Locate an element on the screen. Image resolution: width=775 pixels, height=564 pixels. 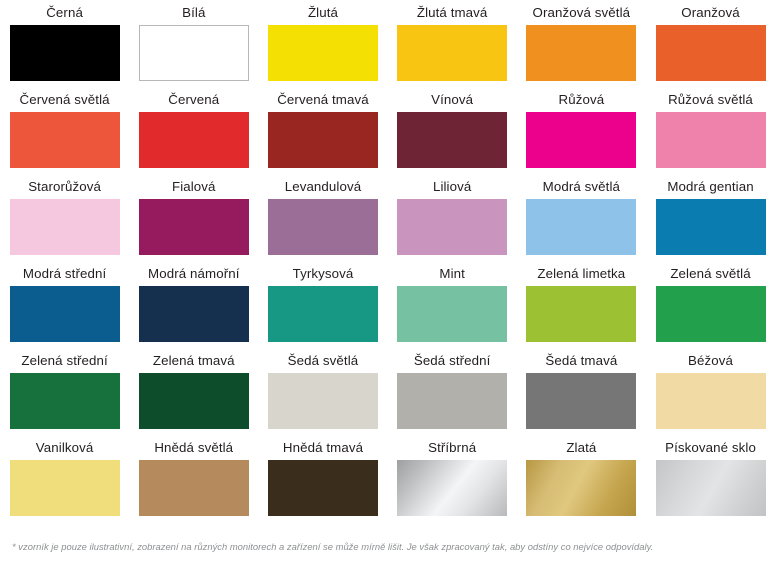
swatch-cell: Růžová is located at coordinates (581, 130).